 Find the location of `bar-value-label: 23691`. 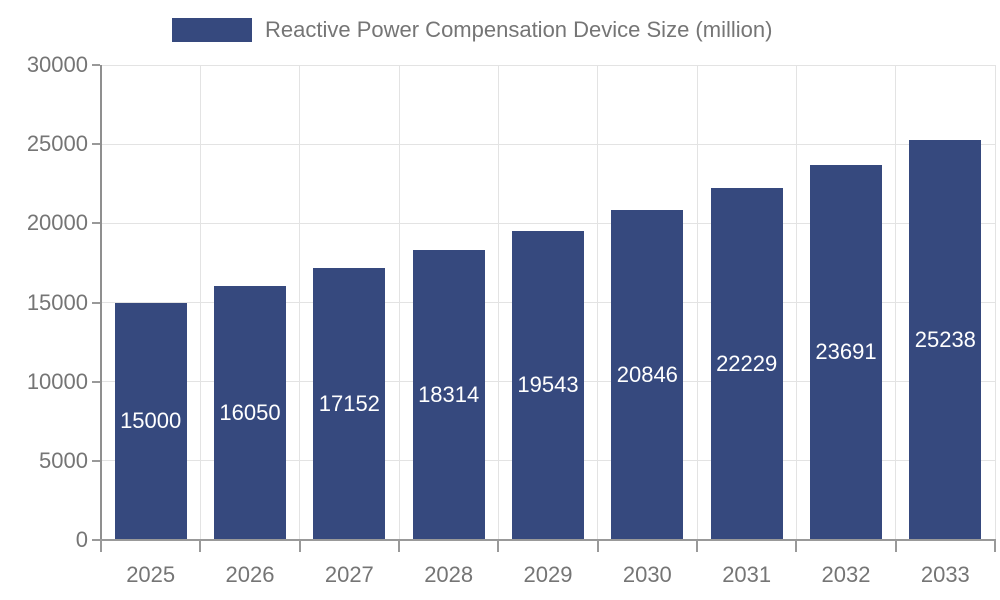

bar-value-label: 23691 is located at coordinates (846, 352).